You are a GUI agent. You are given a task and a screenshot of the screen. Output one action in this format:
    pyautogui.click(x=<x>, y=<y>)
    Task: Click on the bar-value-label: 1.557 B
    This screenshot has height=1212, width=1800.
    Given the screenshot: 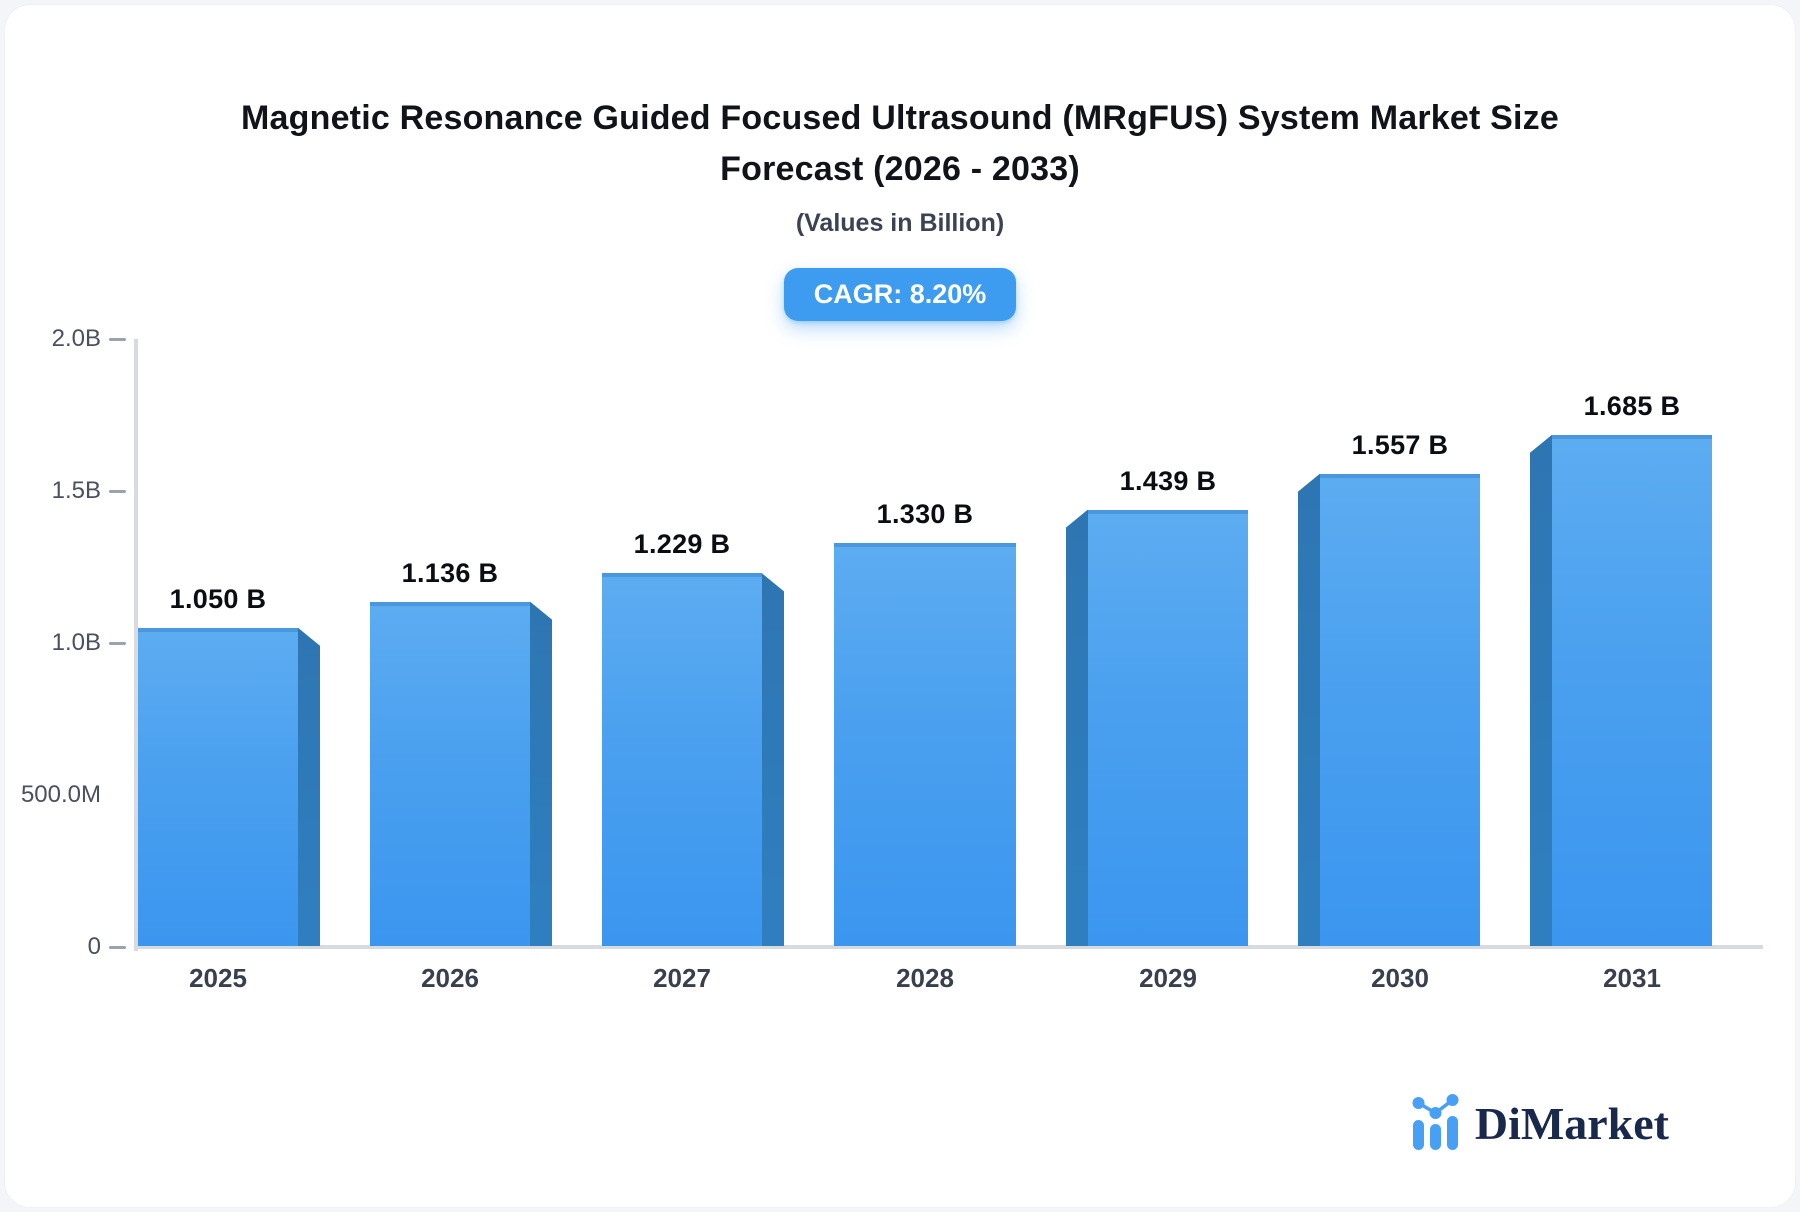 What is the action you would take?
    pyautogui.click(x=1400, y=444)
    